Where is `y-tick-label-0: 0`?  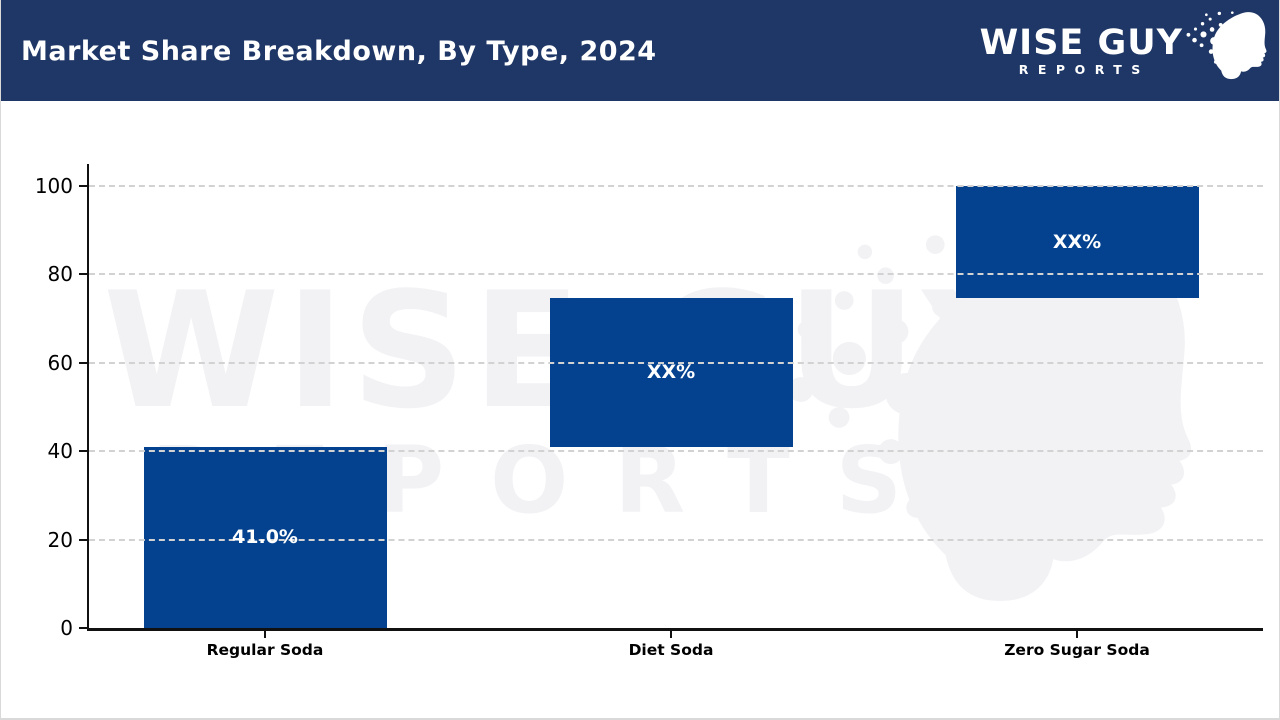
y-tick-label-0: 0 is located at coordinates (66, 628).